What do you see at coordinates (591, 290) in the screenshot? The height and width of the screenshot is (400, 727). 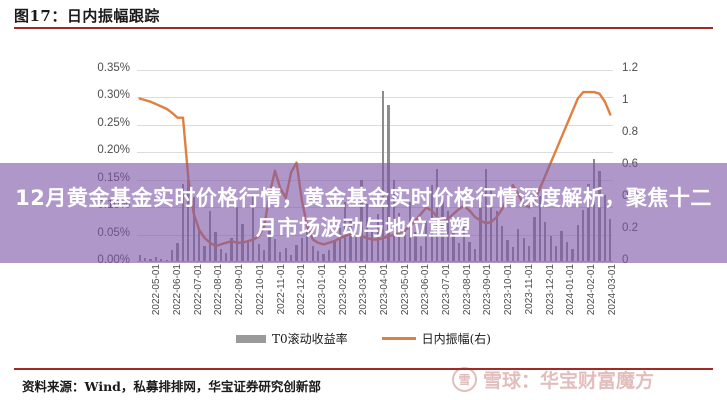 I see `x-axis-tick-label: 2024-02-01` at bounding box center [591, 290].